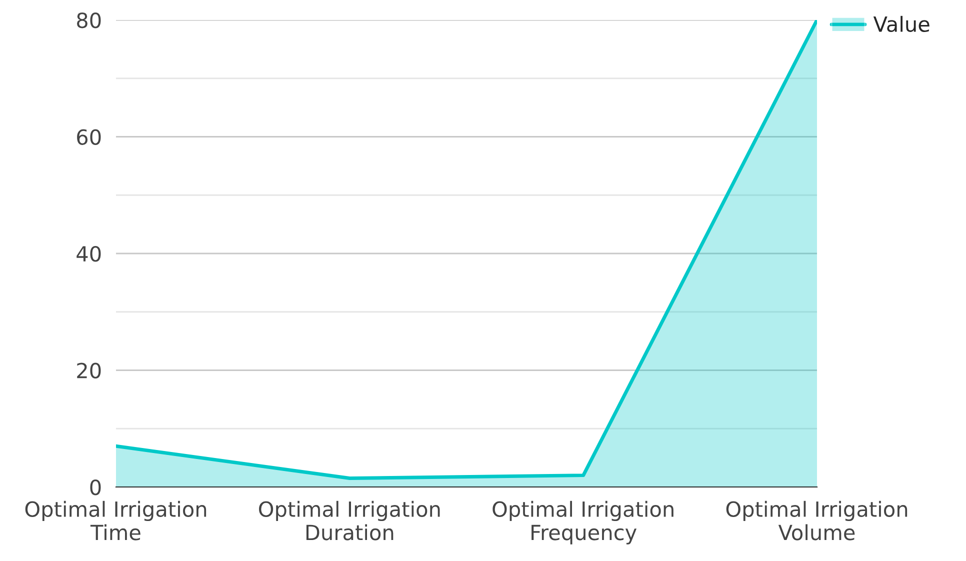  Describe the element at coordinates (89, 20) in the screenshot. I see `y-tick-label: 80` at that location.